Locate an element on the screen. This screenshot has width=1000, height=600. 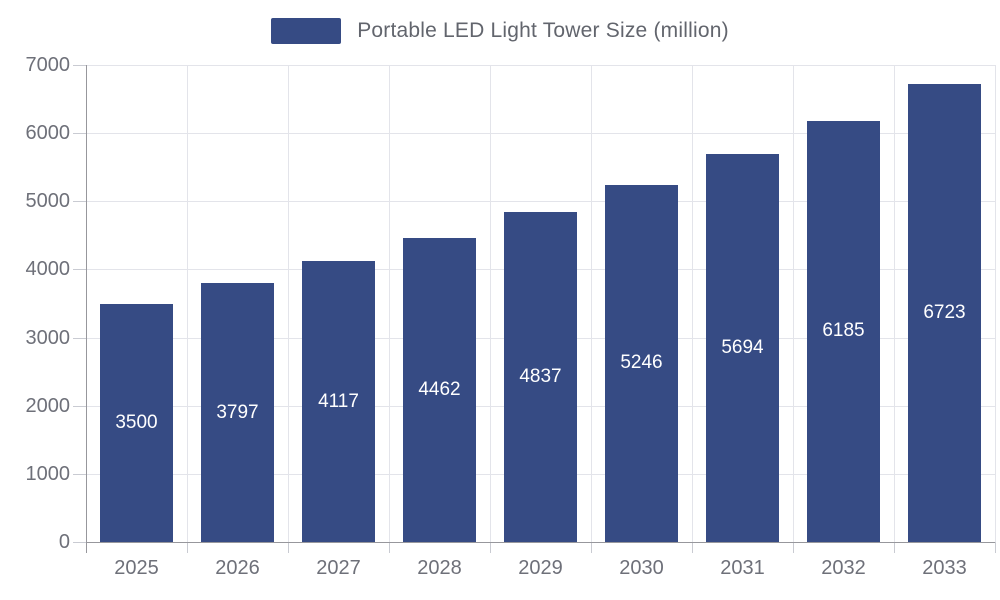
bar-value-label: 3797 is located at coordinates (237, 412).